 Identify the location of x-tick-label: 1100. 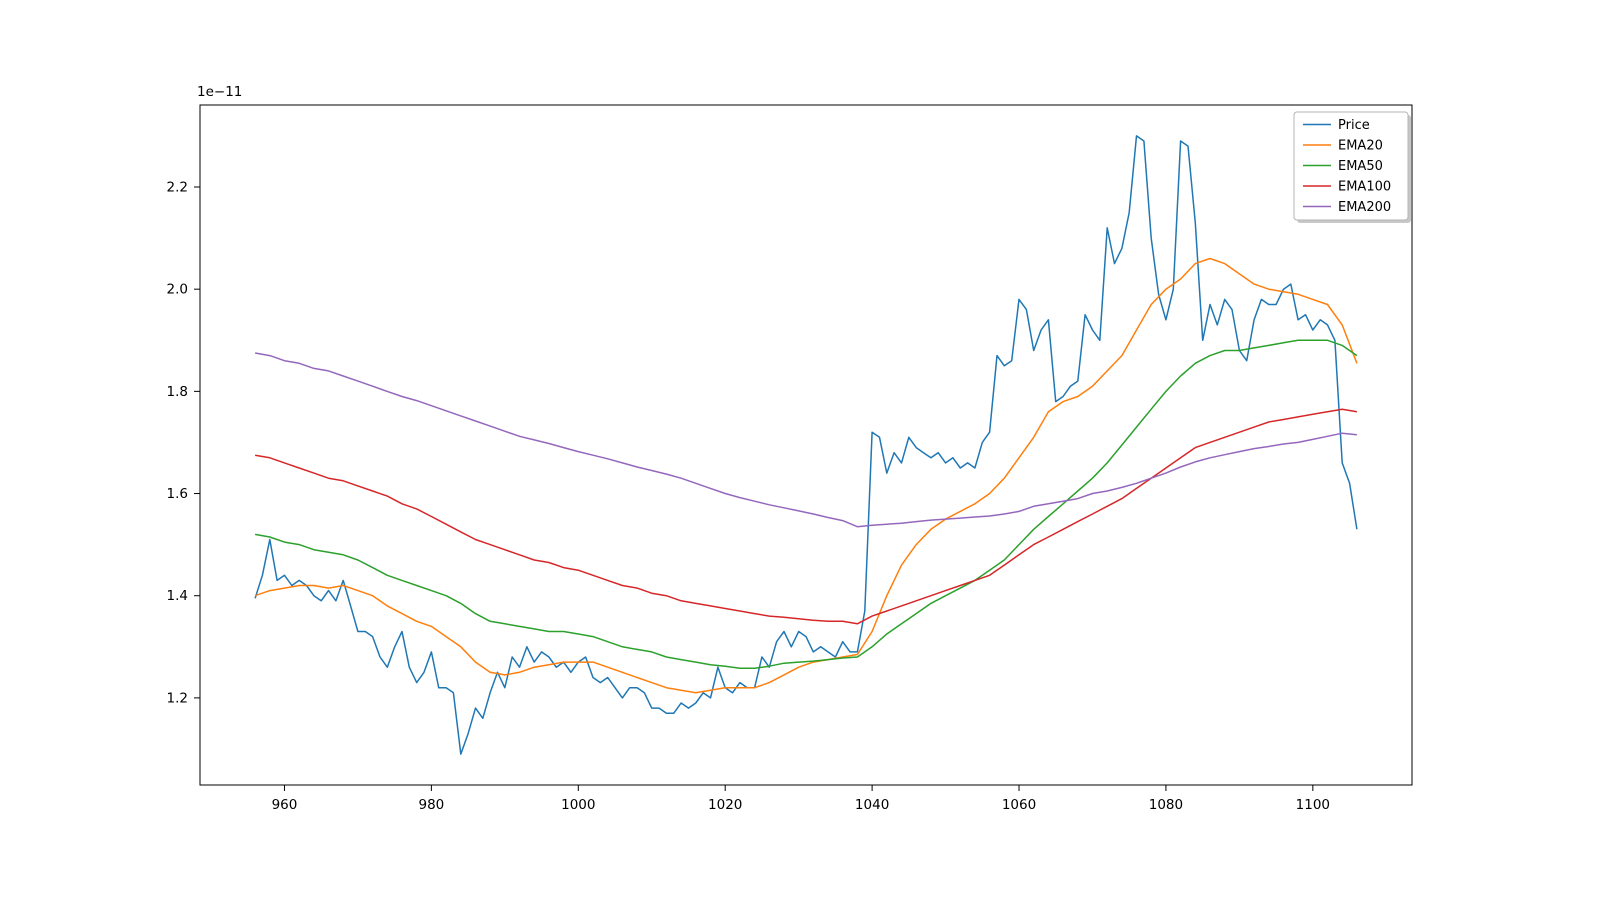
(1313, 805).